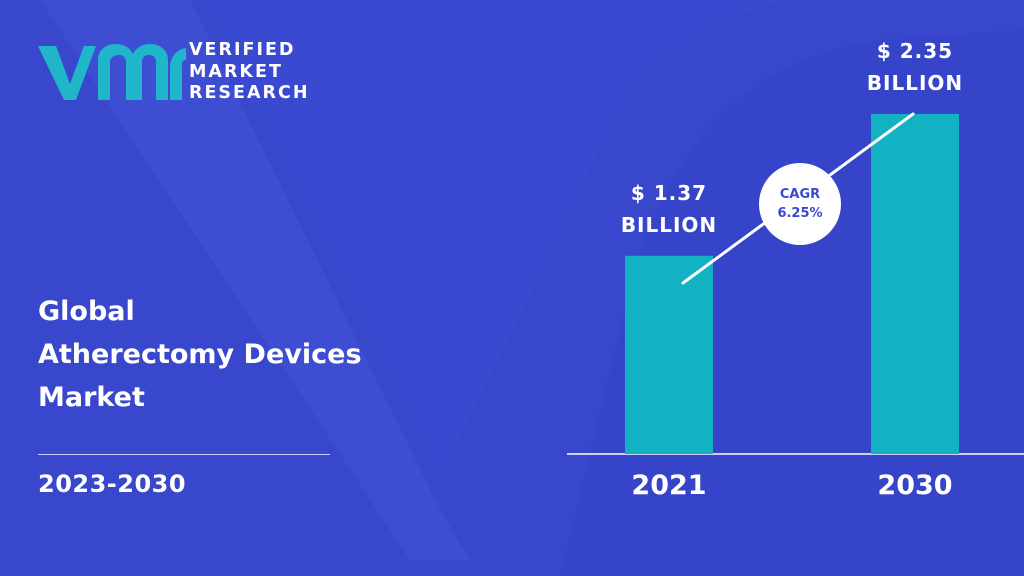 The image size is (1024, 576). I want to click on brand-line-2: MARKET, so click(236, 71).